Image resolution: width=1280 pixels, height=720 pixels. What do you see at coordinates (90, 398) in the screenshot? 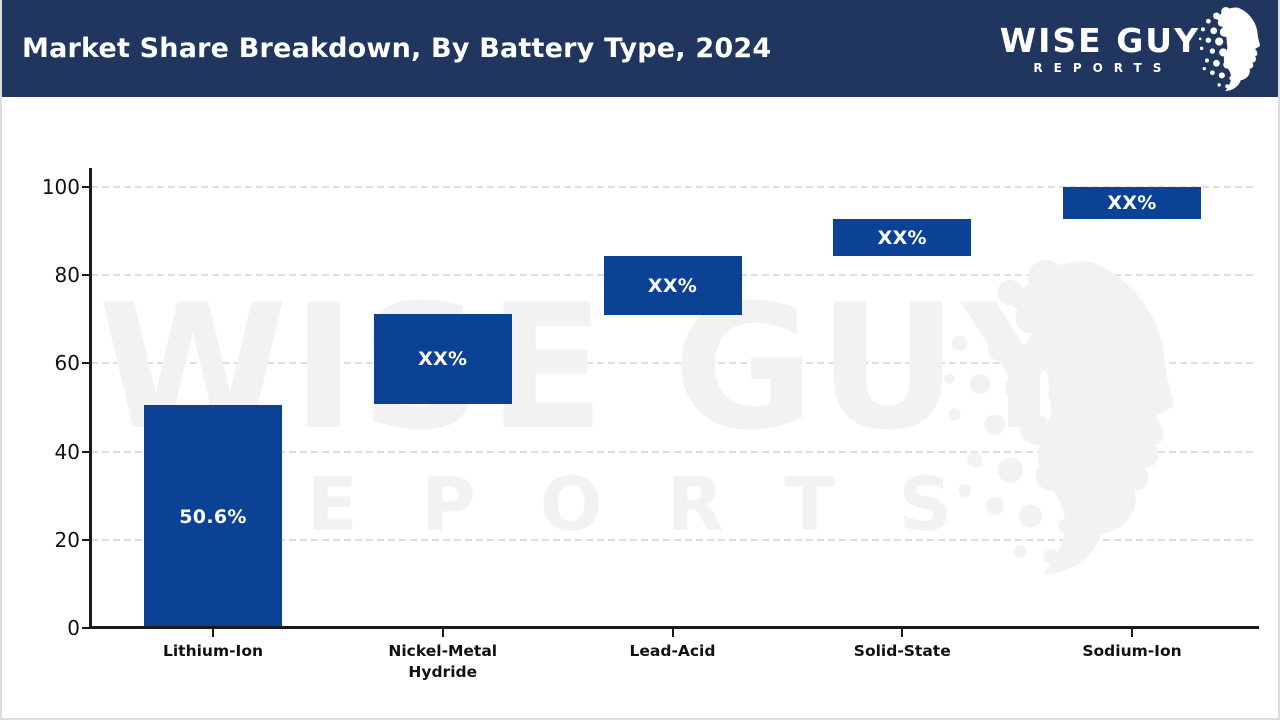
I see `y-axis` at bounding box center [90, 398].